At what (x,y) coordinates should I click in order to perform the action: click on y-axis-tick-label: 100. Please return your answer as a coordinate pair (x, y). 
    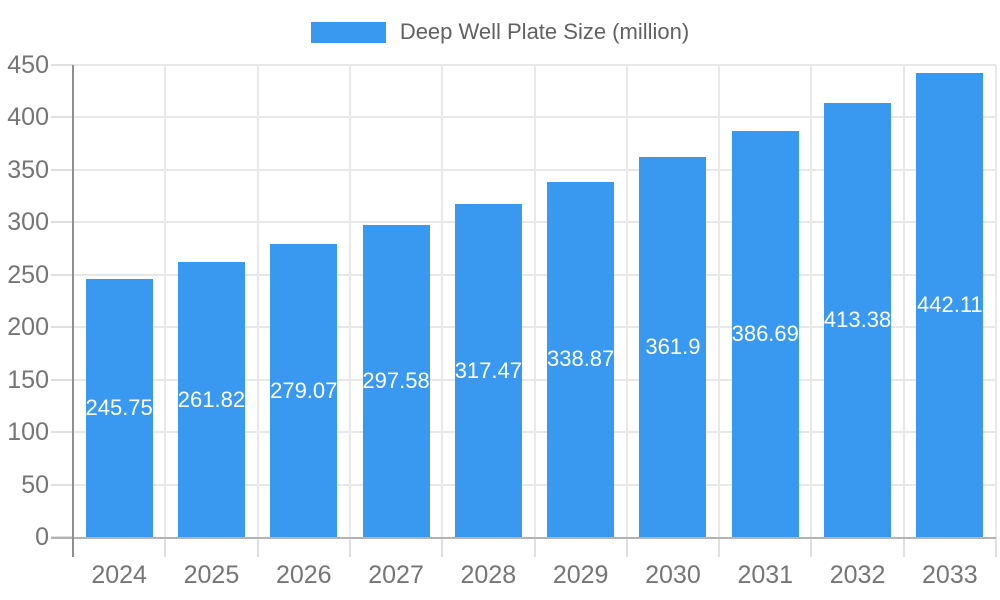
    Looking at the image, I should click on (28, 432).